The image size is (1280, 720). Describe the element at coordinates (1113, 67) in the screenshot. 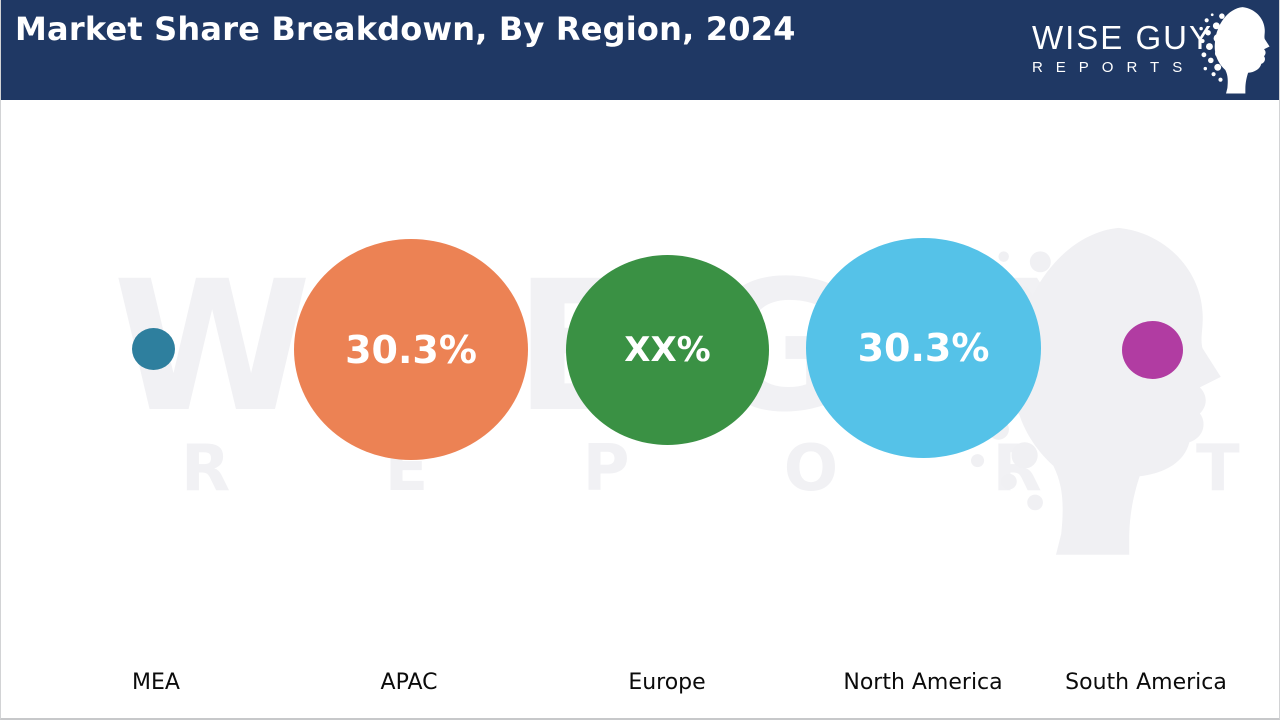

I see `logo-subtext: REPORTS` at that location.